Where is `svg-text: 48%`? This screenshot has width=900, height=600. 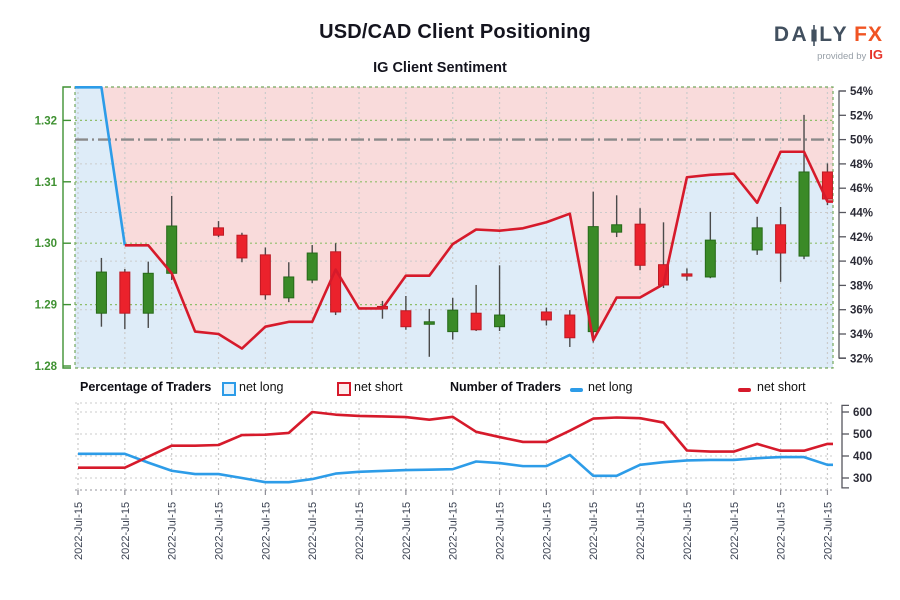 svg-text: 48% is located at coordinates (861, 165).